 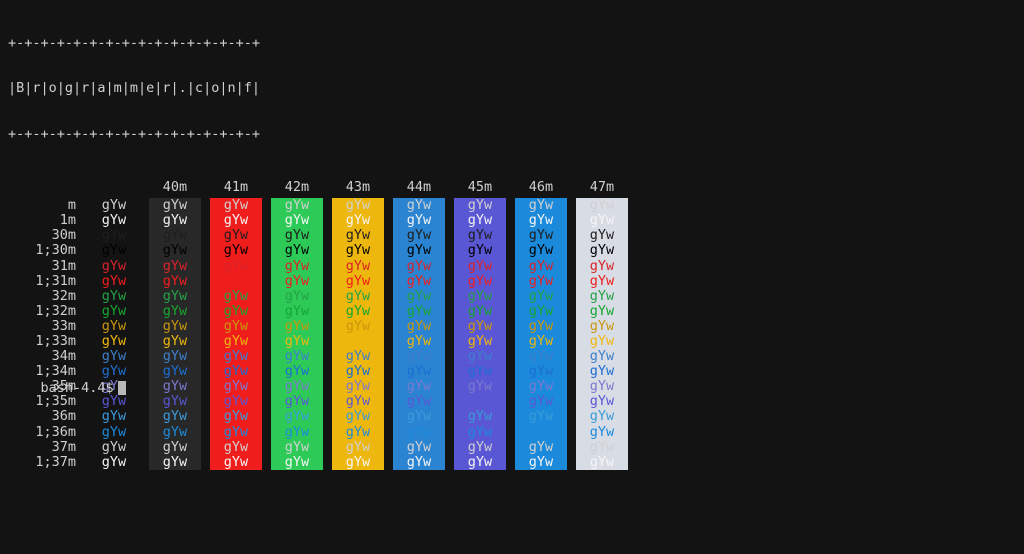 What do you see at coordinates (63, 295) in the screenshot?
I see `row-label-32m: 32m` at bounding box center [63, 295].